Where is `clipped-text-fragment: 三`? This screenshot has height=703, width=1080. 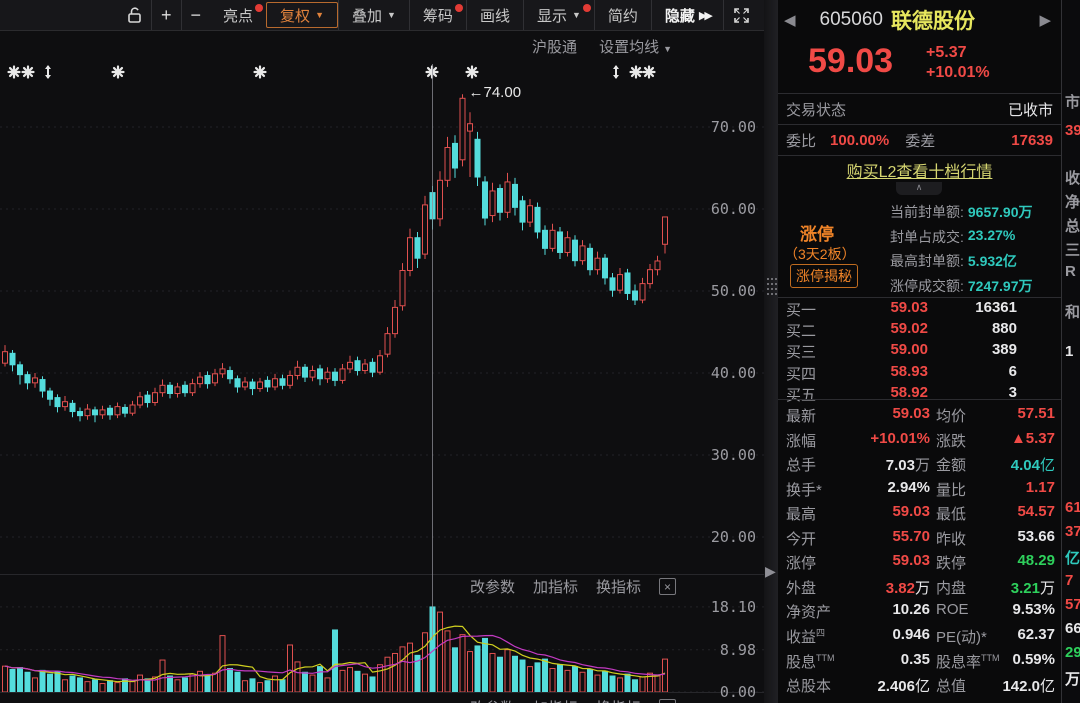 clipped-text-fragment: 三 is located at coordinates (1072, 250).